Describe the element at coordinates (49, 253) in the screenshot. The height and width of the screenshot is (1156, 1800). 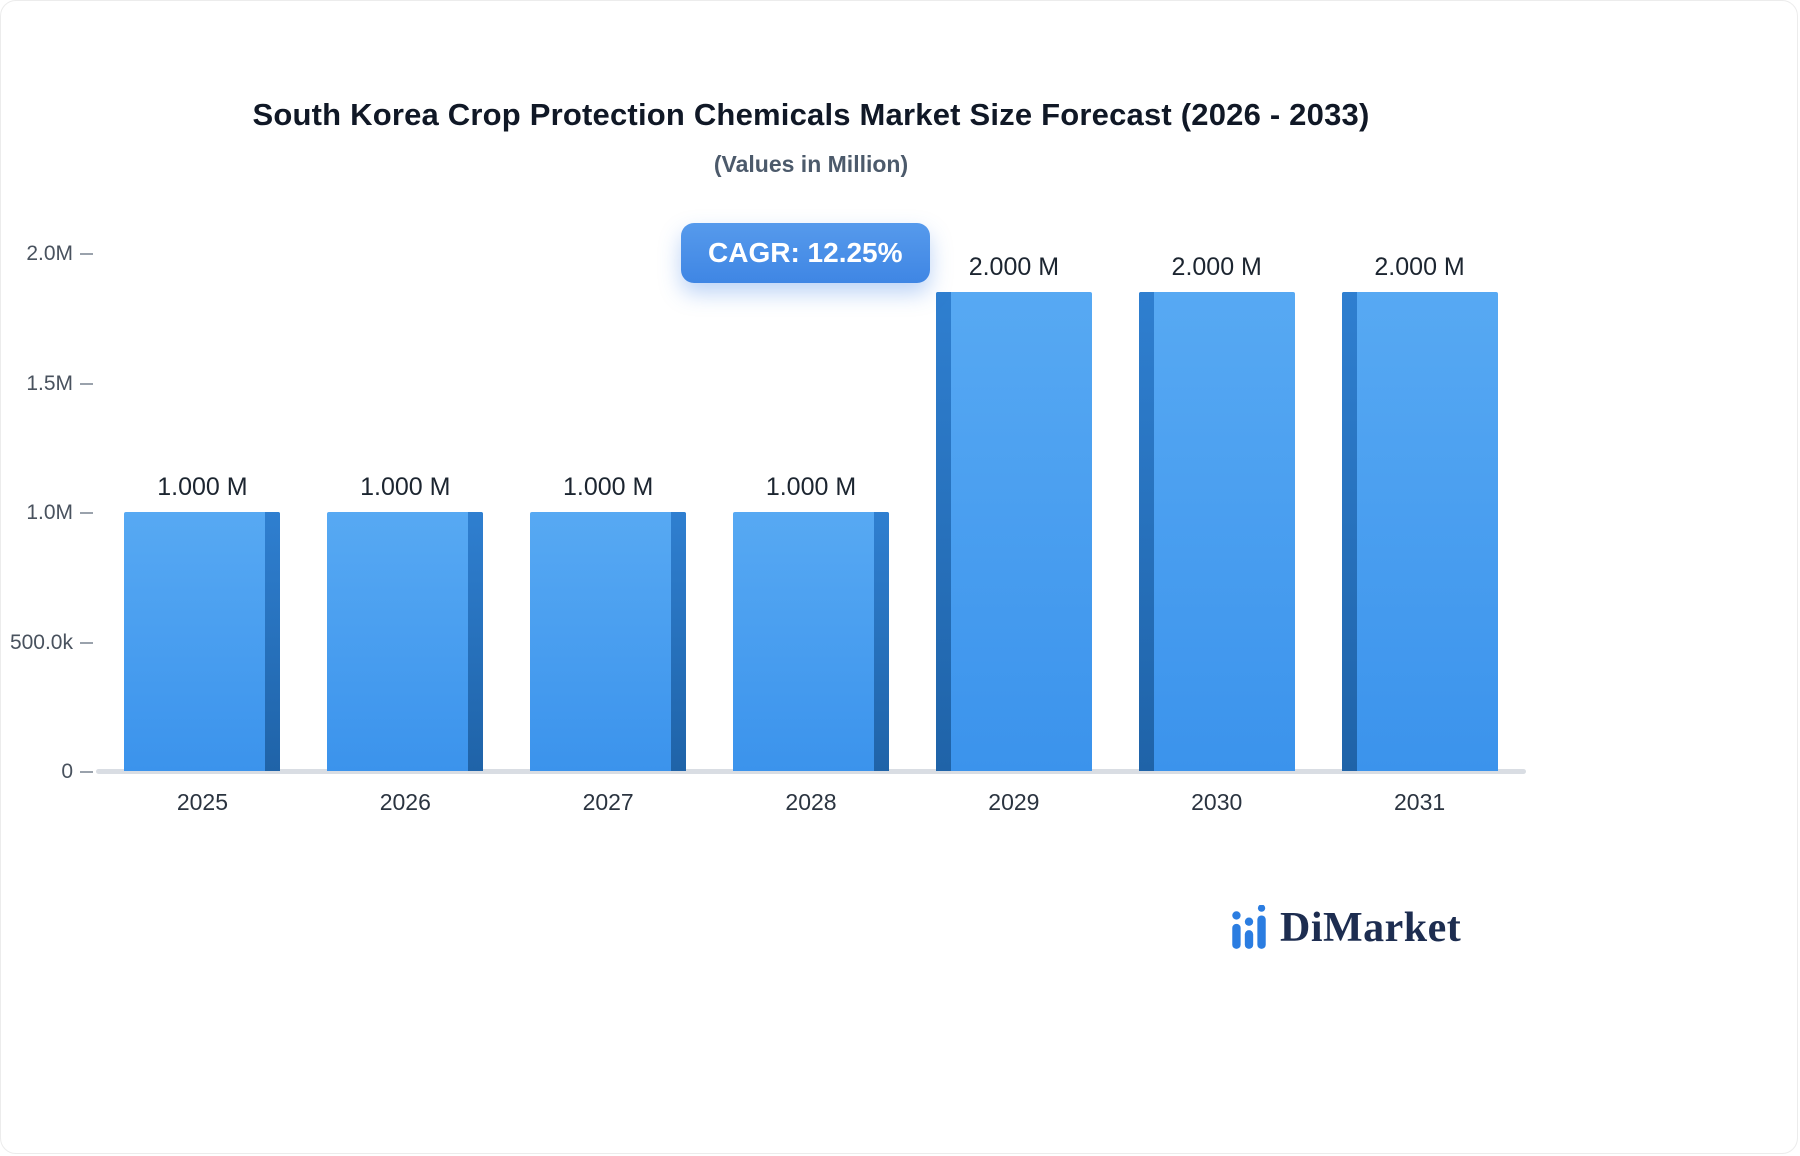
I see `y-tick-label: 2.0M` at that location.